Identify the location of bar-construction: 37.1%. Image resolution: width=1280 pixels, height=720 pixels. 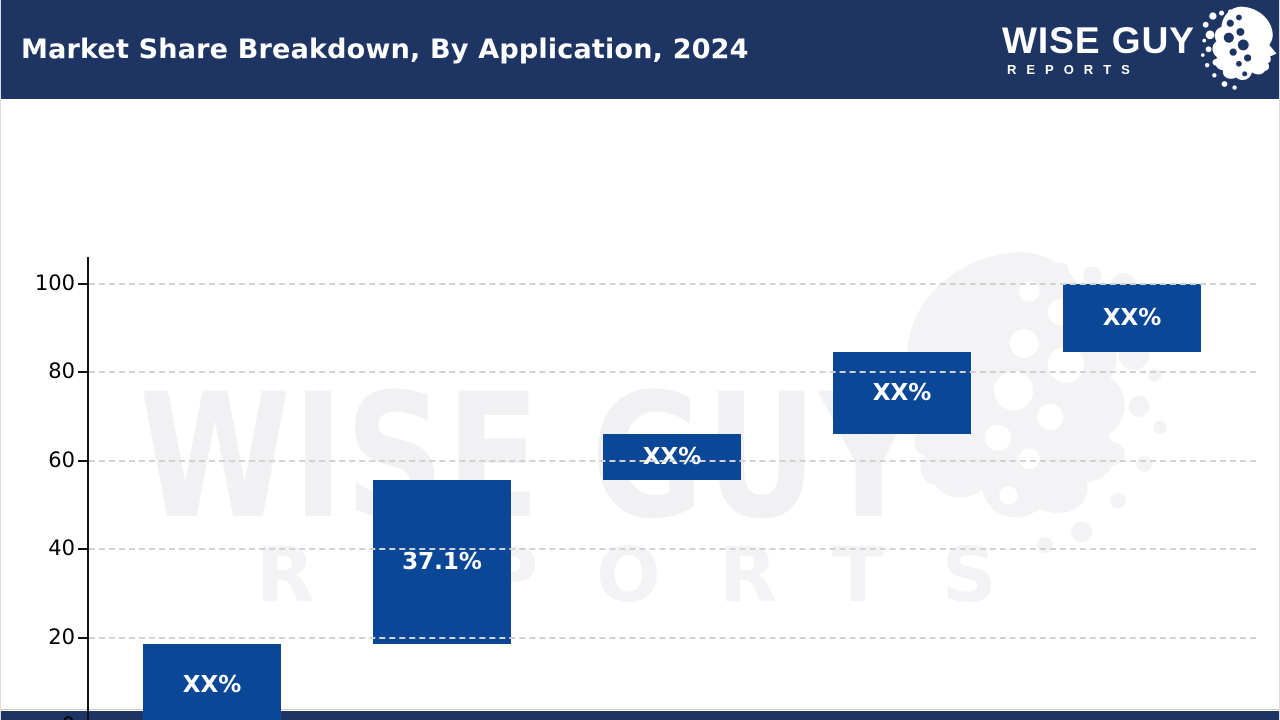
(442, 562).